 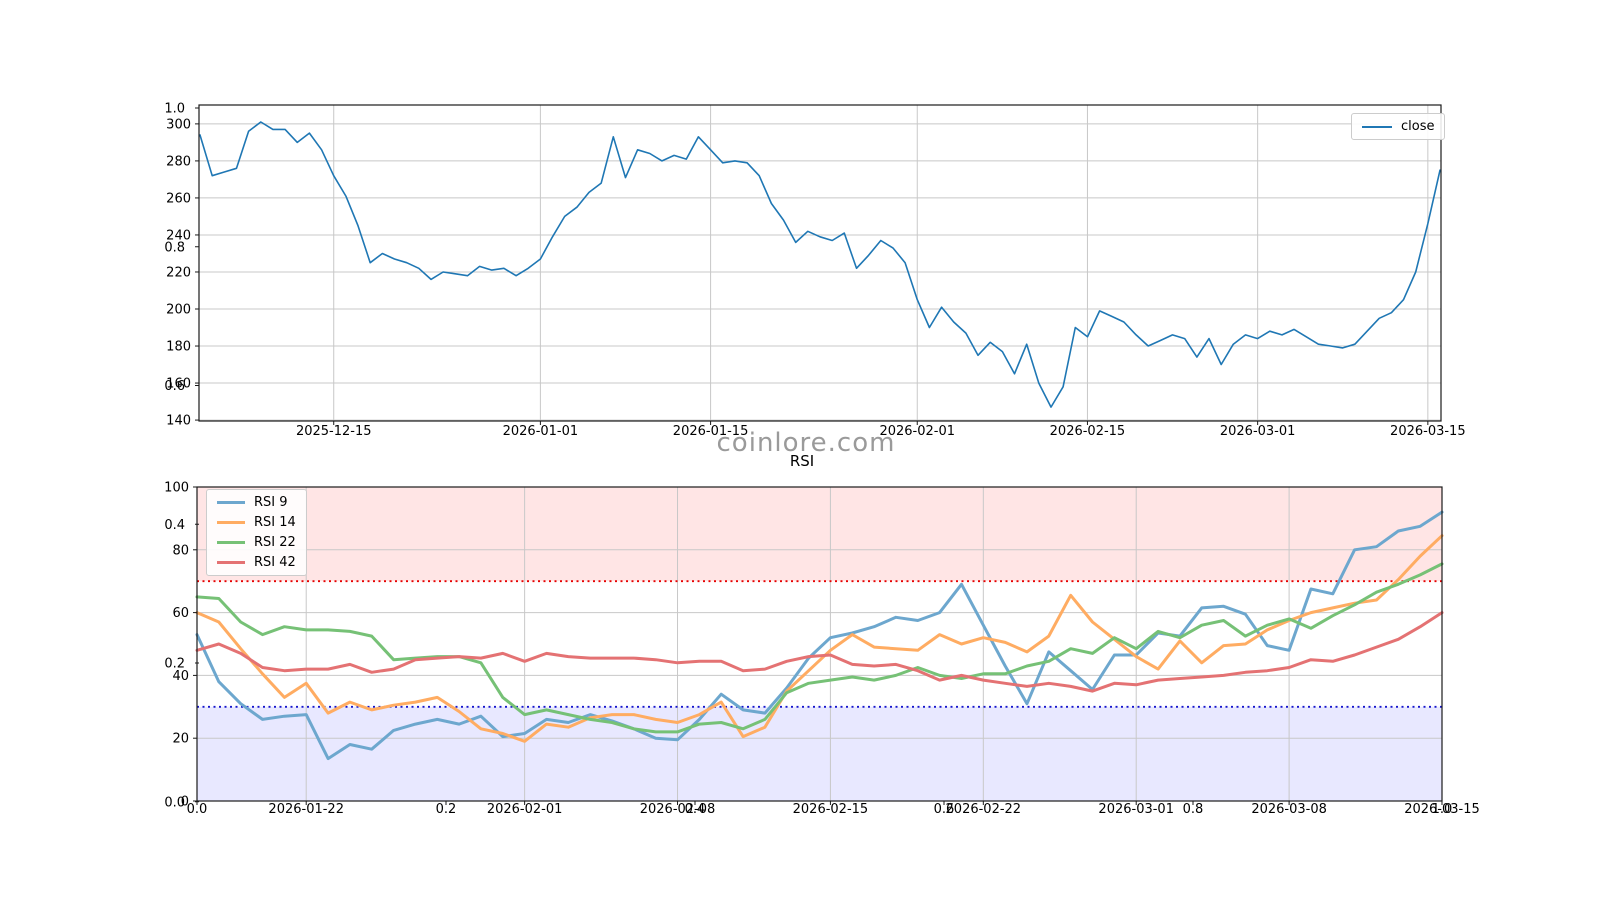 What do you see at coordinates (176, 488) in the screenshot?
I see `y-tick-label: 100` at bounding box center [176, 488].